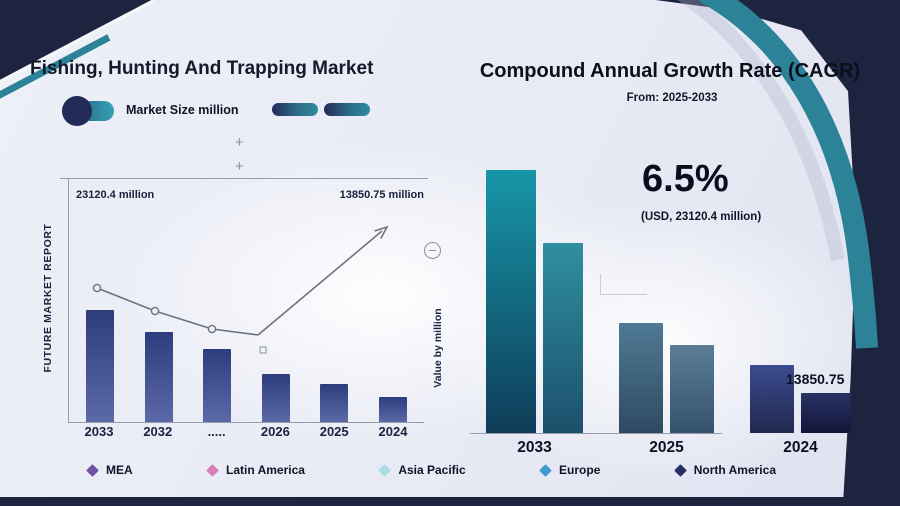 Image resolution: width=900 pixels, height=506 pixels. What do you see at coordinates (670, 71) in the screenshot?
I see `cagr-title: Compound Annual Growth Rate (CAGR)` at bounding box center [670, 71].